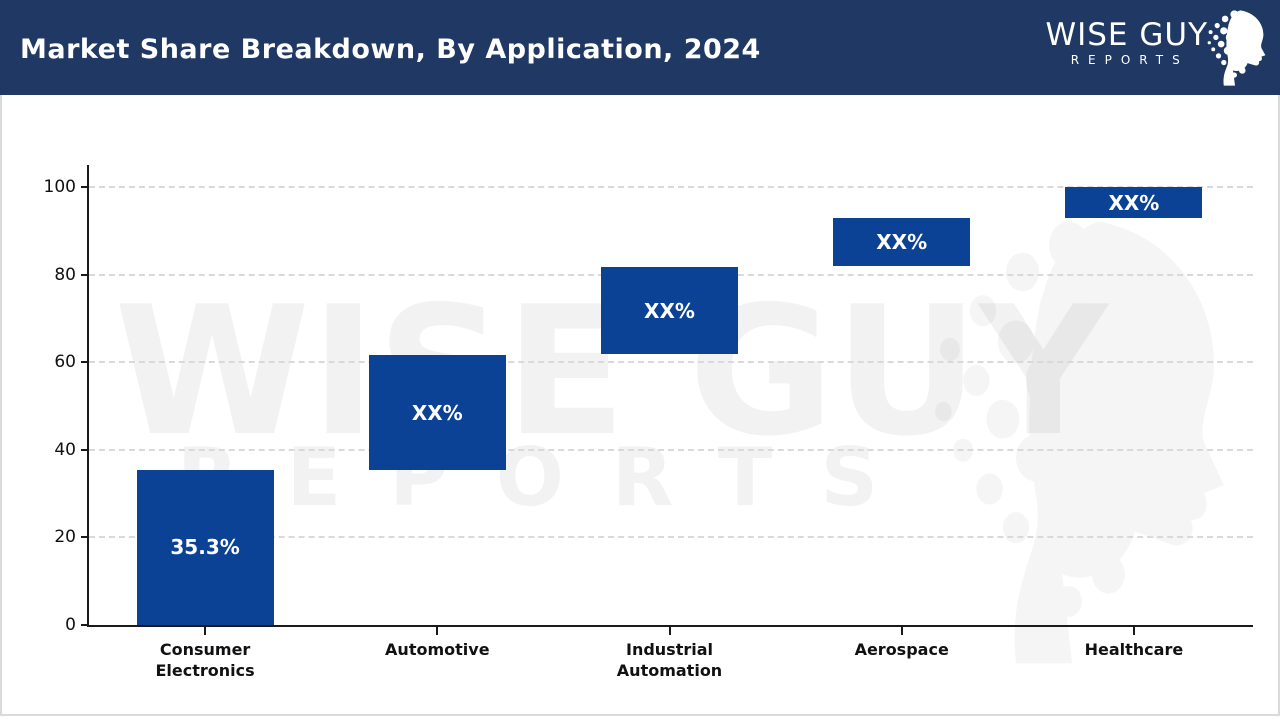  I want to click on logo-wordmark: WISE GUY, so click(1126, 35).